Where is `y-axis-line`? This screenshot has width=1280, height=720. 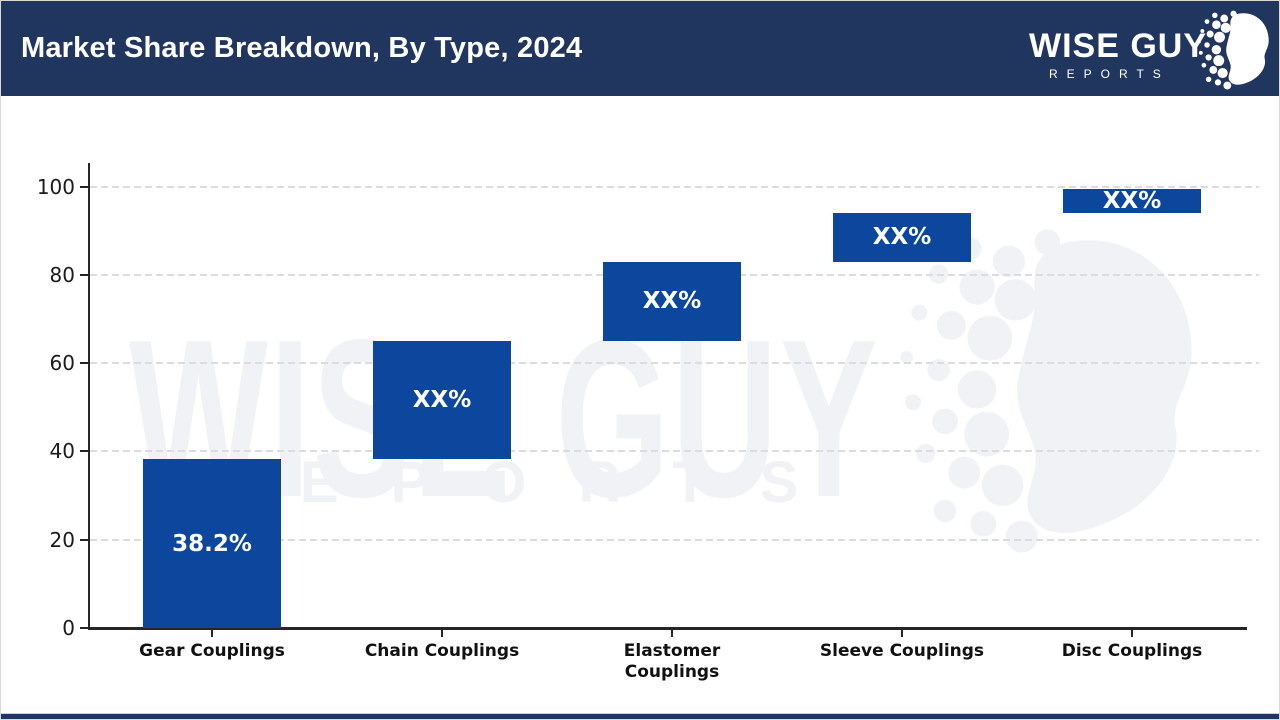 y-axis-line is located at coordinates (89, 396).